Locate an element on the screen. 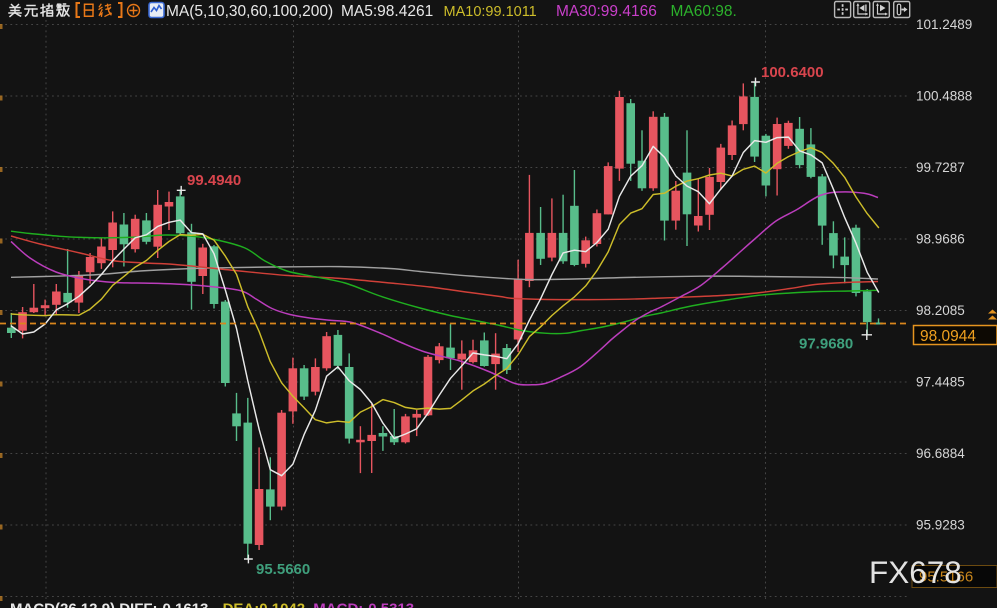 The width and height of the screenshot is (997, 608). svg-text: 98.0944 is located at coordinates (948, 336).